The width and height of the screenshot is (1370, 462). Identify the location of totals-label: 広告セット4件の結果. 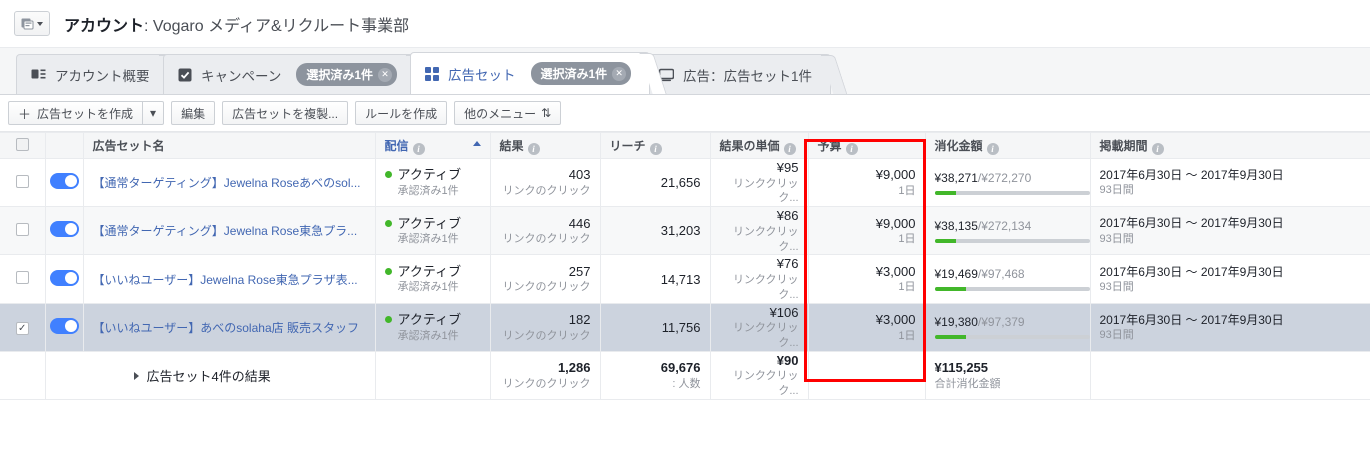
(208, 377).